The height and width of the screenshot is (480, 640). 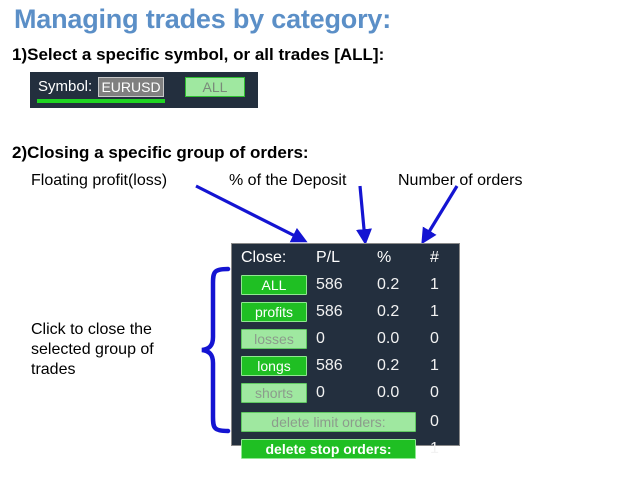 I want to click on symbol-selection-panel: Symbol: EURUSD ALL, so click(x=144, y=90).